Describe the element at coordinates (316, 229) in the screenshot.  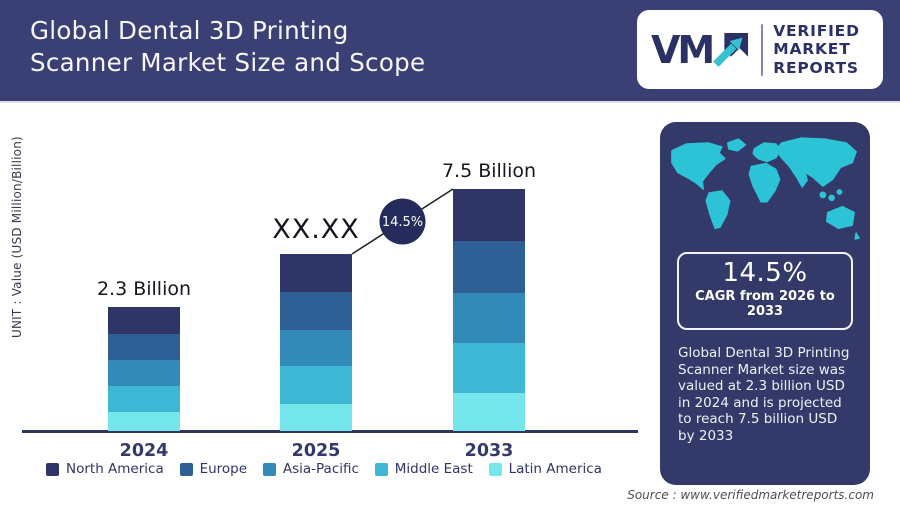
I see `bar-value-label-2025: XX.XX` at that location.